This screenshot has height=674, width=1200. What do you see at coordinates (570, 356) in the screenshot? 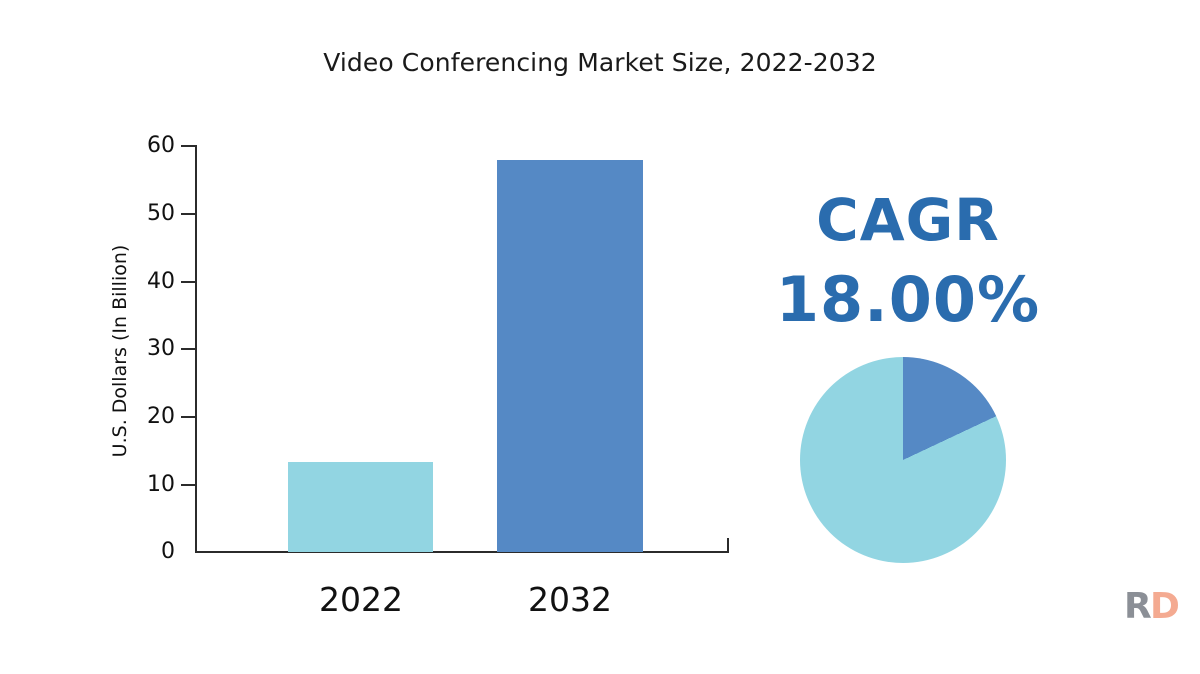
I see `bar-2032` at bounding box center [570, 356].